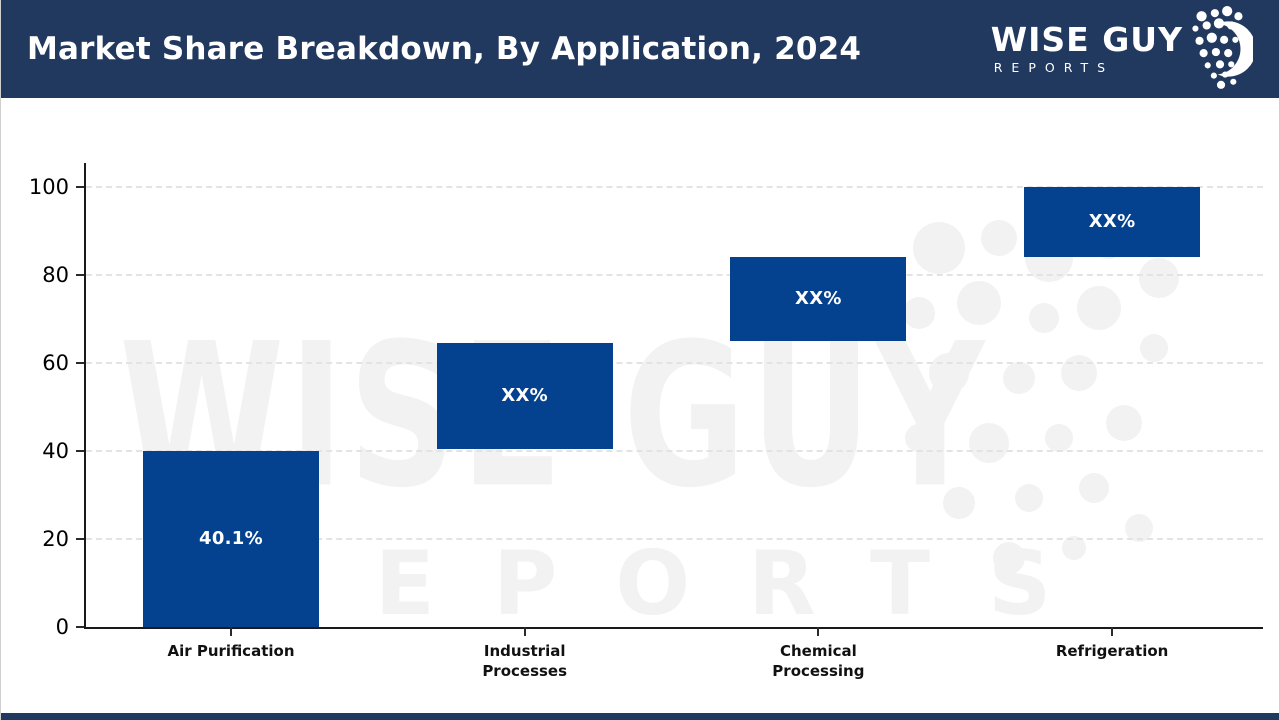 Image resolution: width=1280 pixels, height=720 pixels. What do you see at coordinates (818, 631) in the screenshot?
I see `x-tick-chemical-processing` at bounding box center [818, 631].